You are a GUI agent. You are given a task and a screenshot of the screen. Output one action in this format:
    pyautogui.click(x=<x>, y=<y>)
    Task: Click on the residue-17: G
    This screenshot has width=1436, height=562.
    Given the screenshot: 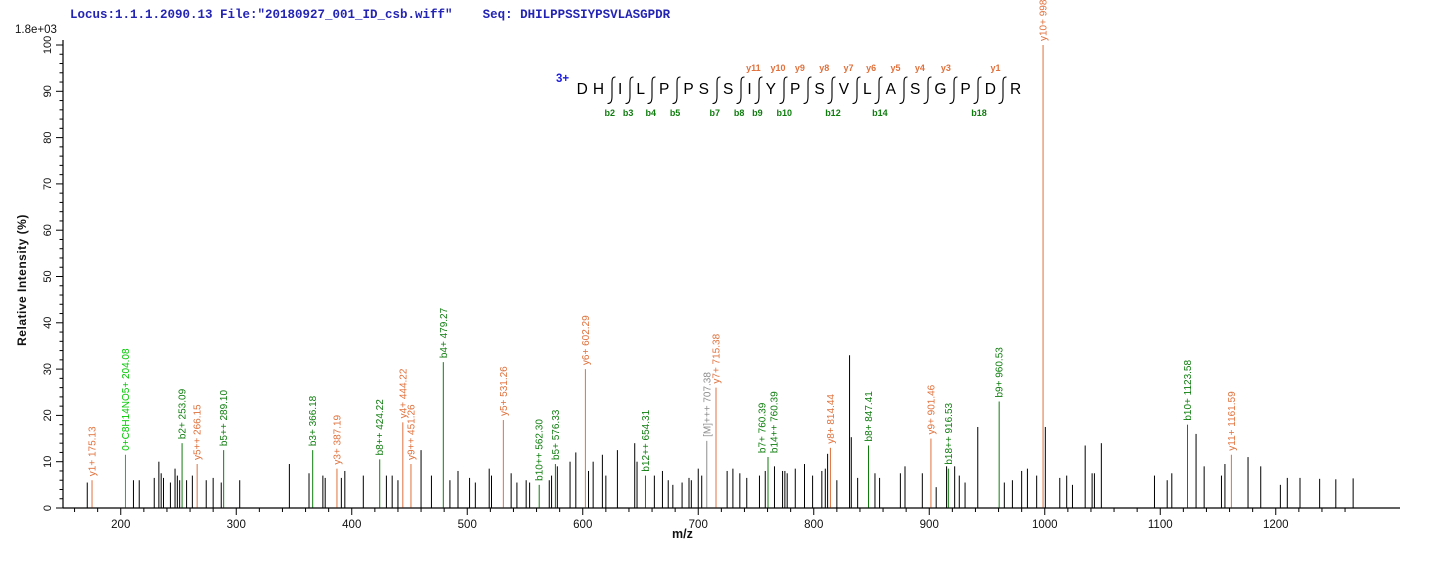 What is the action you would take?
    pyautogui.click(x=940, y=89)
    